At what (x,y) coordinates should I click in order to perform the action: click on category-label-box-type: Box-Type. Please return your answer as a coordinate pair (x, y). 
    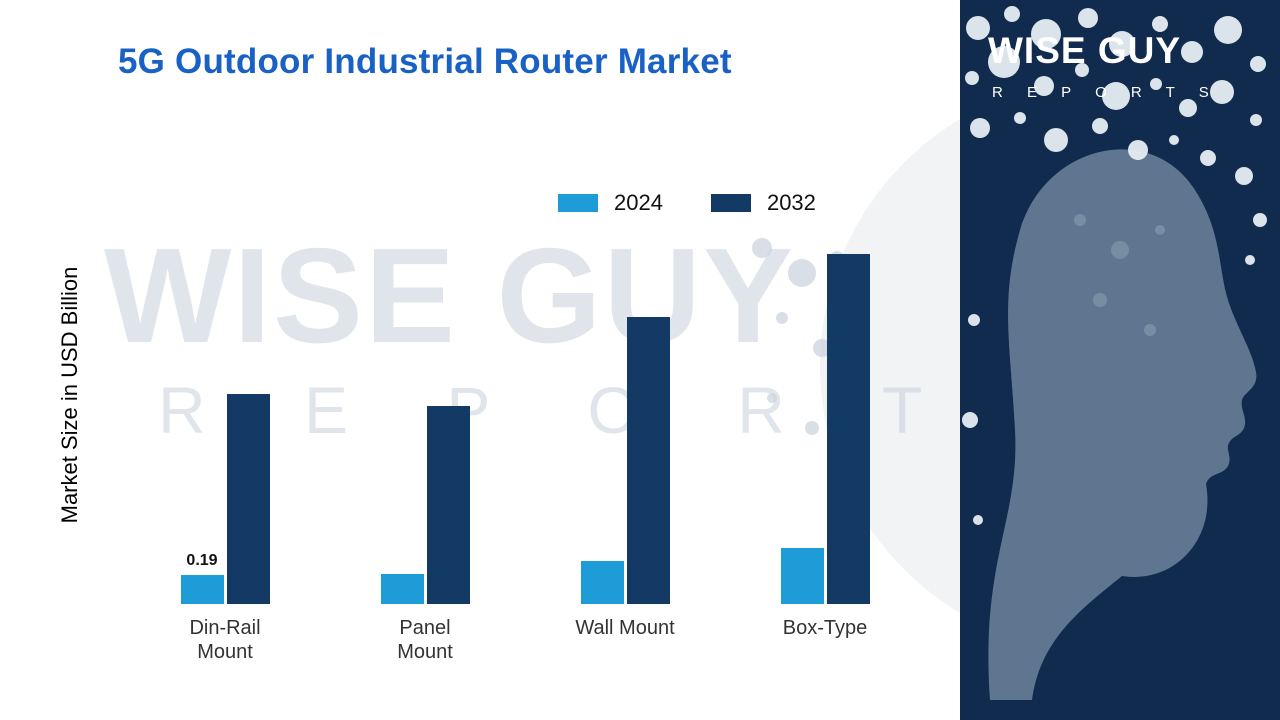
    Looking at the image, I should click on (825, 628).